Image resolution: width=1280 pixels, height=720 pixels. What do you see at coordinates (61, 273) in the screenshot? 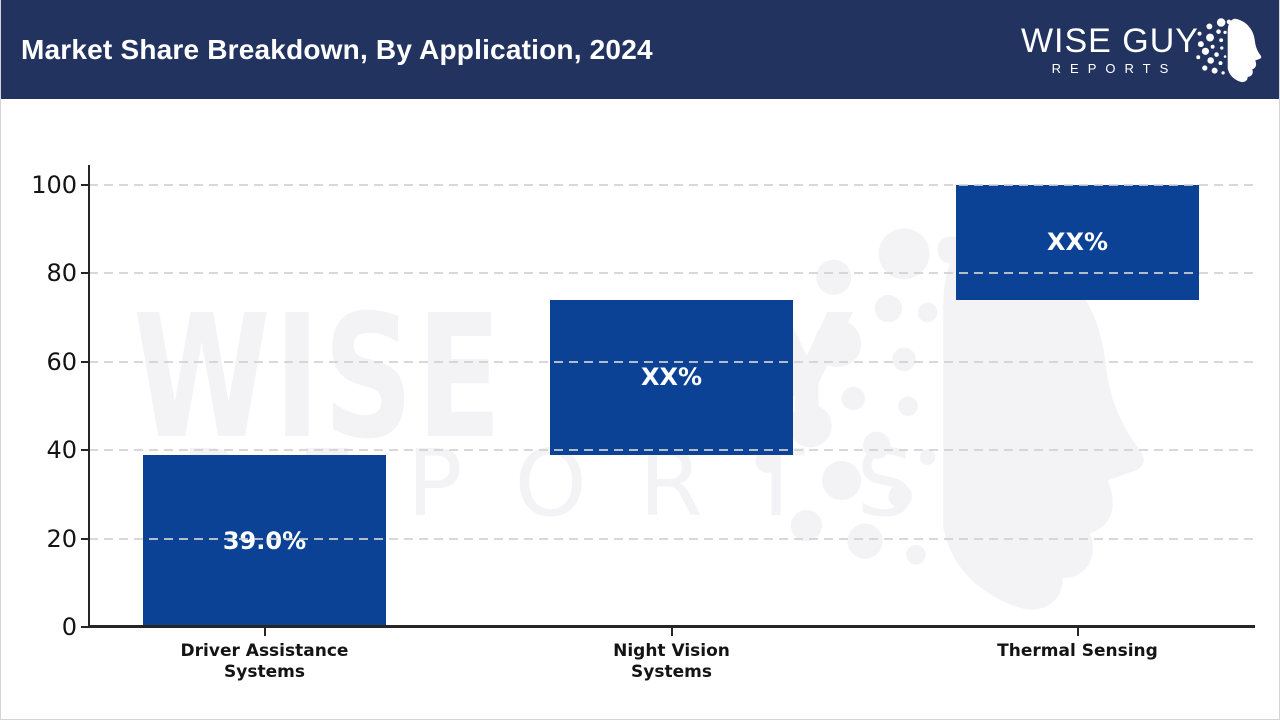
I see `y-tick-label: 80` at bounding box center [61, 273].